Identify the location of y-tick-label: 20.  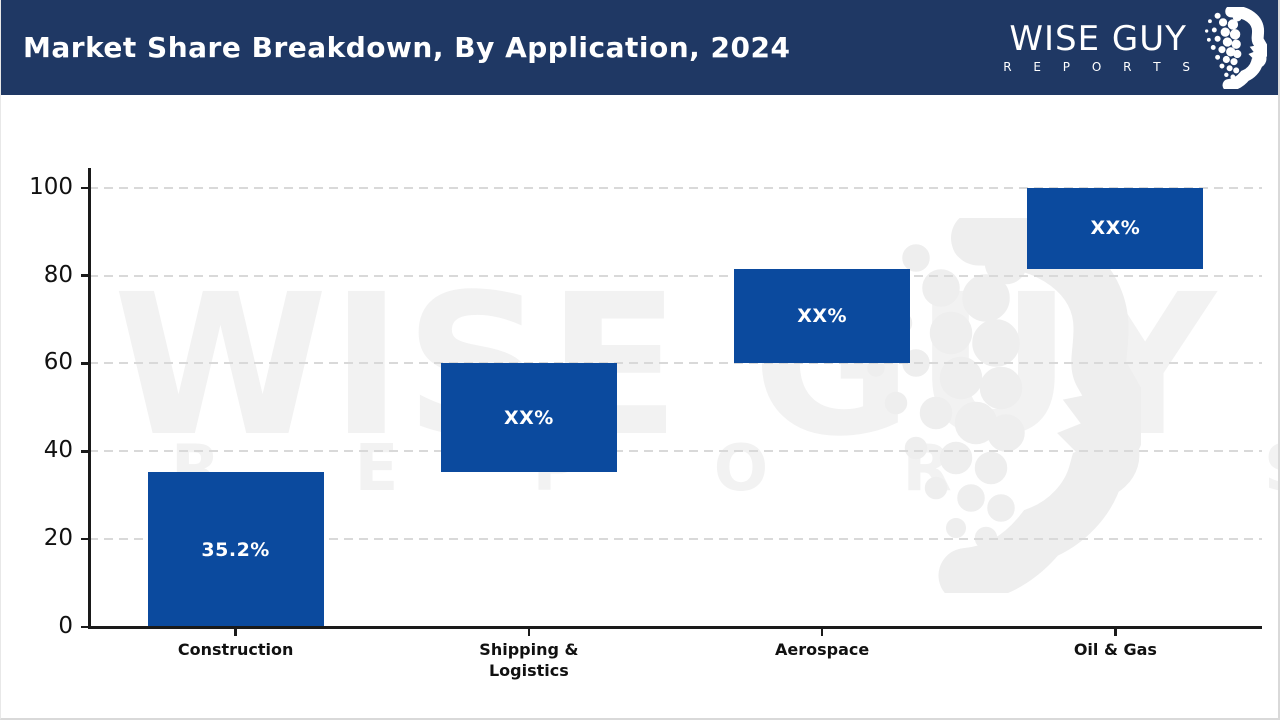
(58, 538).